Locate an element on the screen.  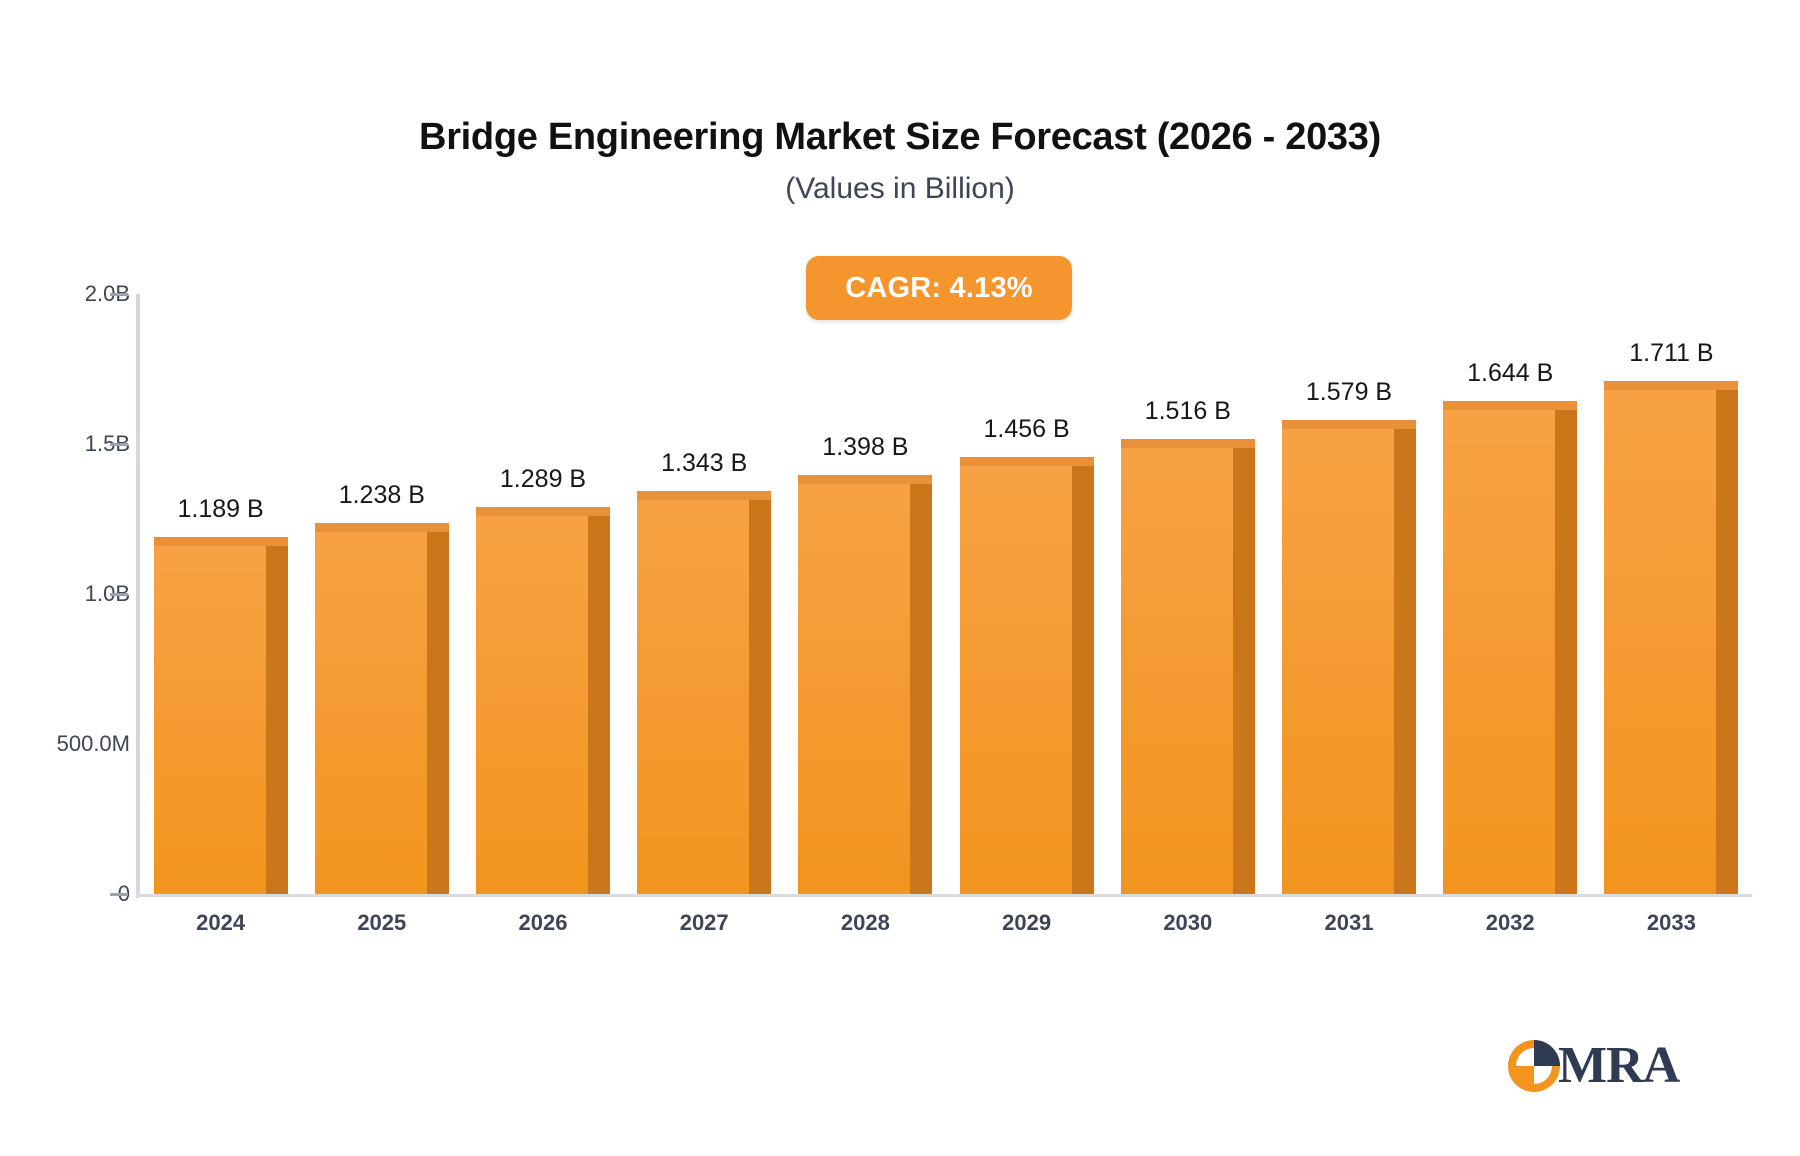
cagr-badge-label: CAGR: 4.13% is located at coordinates (939, 287).